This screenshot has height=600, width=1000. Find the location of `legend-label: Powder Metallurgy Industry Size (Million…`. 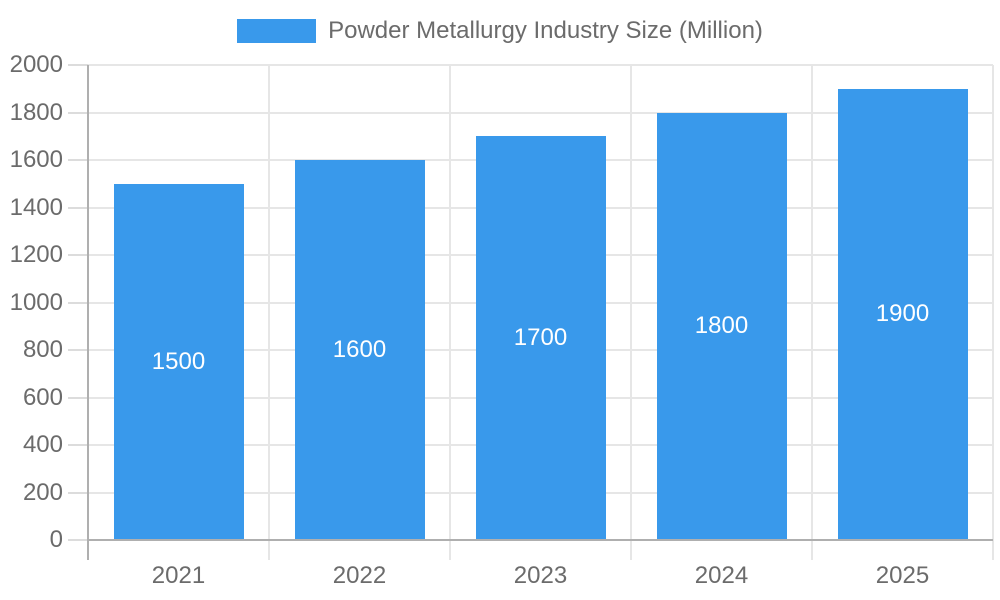

legend-label: Powder Metallurgy Industry Size (Million… is located at coordinates (545, 30).